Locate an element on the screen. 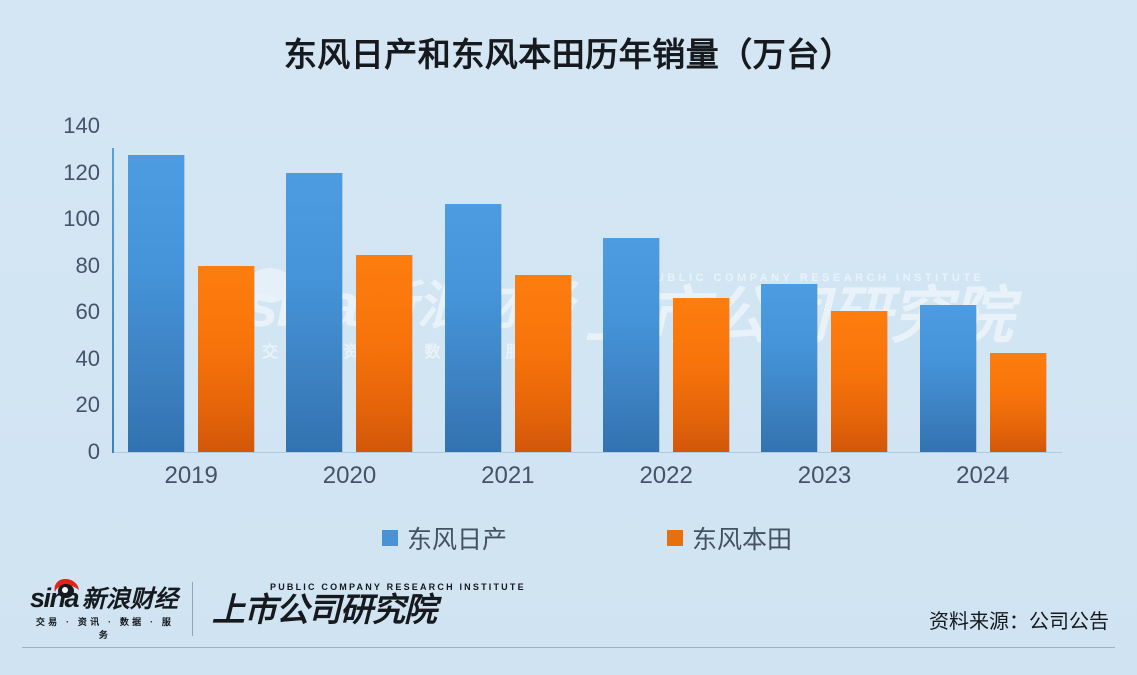 The height and width of the screenshot is (675, 1137). y-tick-label: 140 is located at coordinates (81, 125).